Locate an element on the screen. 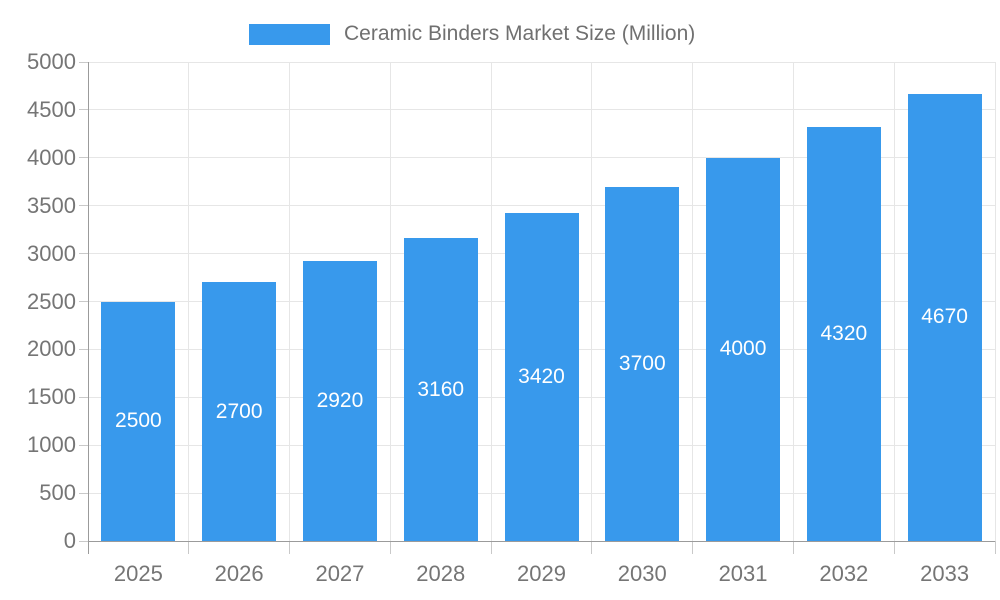  bar-2033: 4670 is located at coordinates (944, 317).